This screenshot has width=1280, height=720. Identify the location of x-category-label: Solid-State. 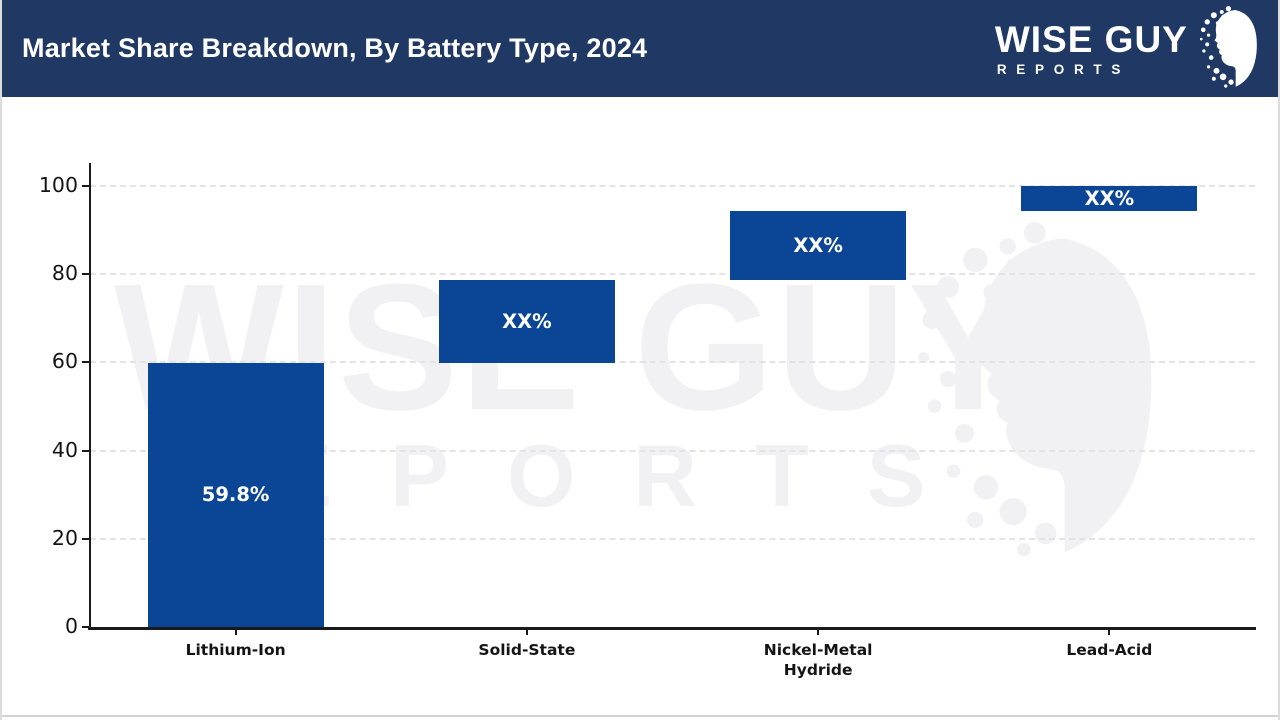
(527, 650).